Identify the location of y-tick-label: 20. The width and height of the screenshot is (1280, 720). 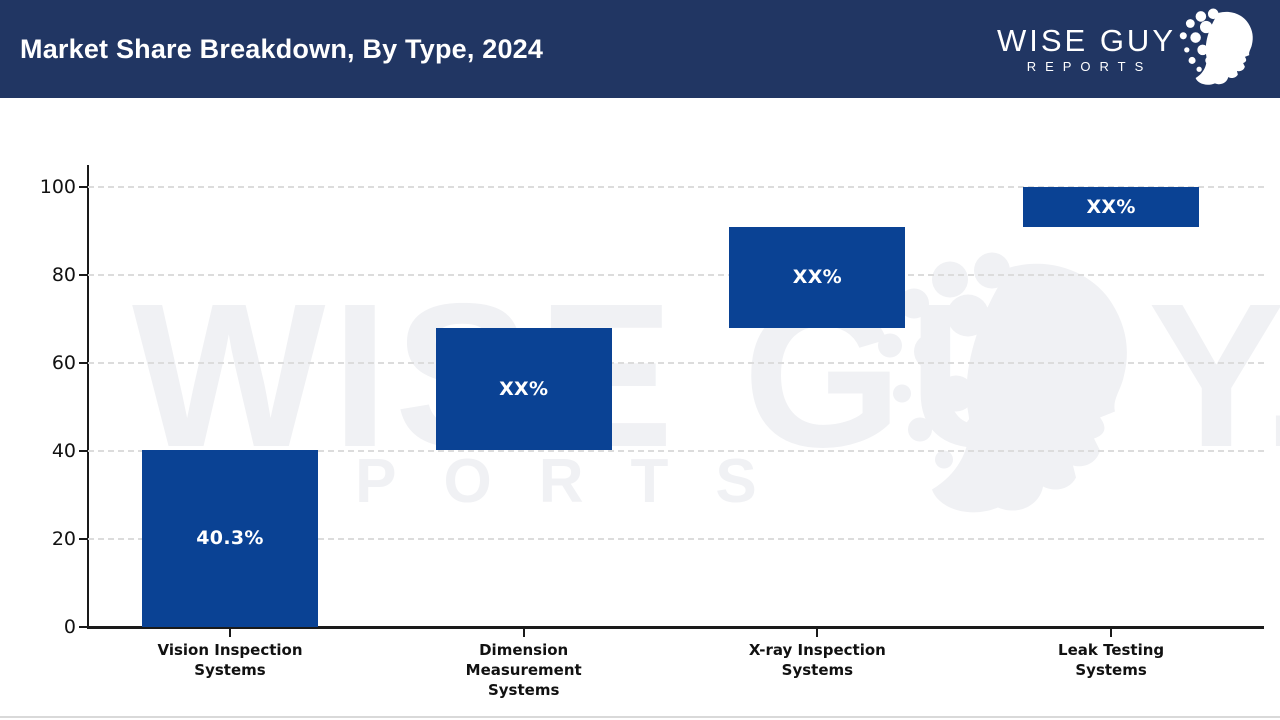
(63, 539).